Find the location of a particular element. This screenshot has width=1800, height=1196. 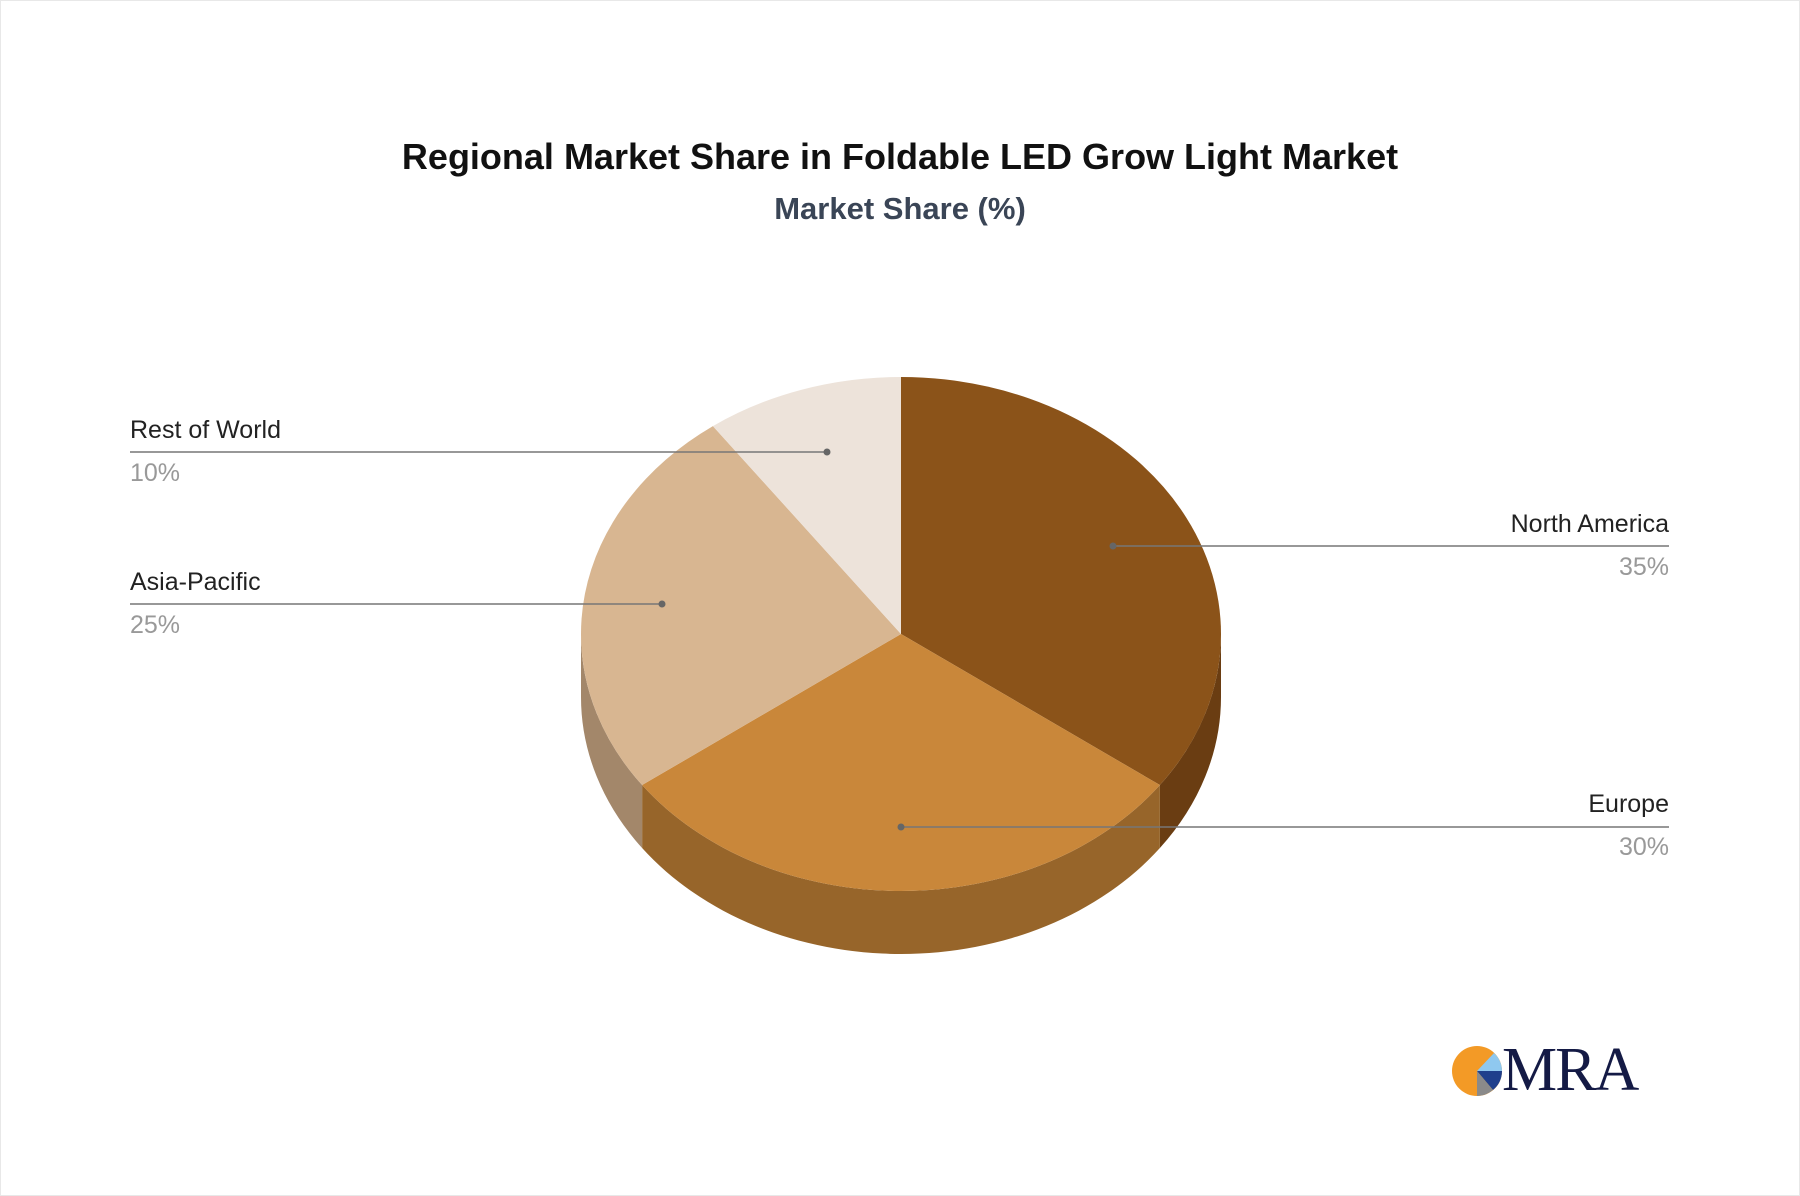

leader-dot-north-america is located at coordinates (1113, 546).